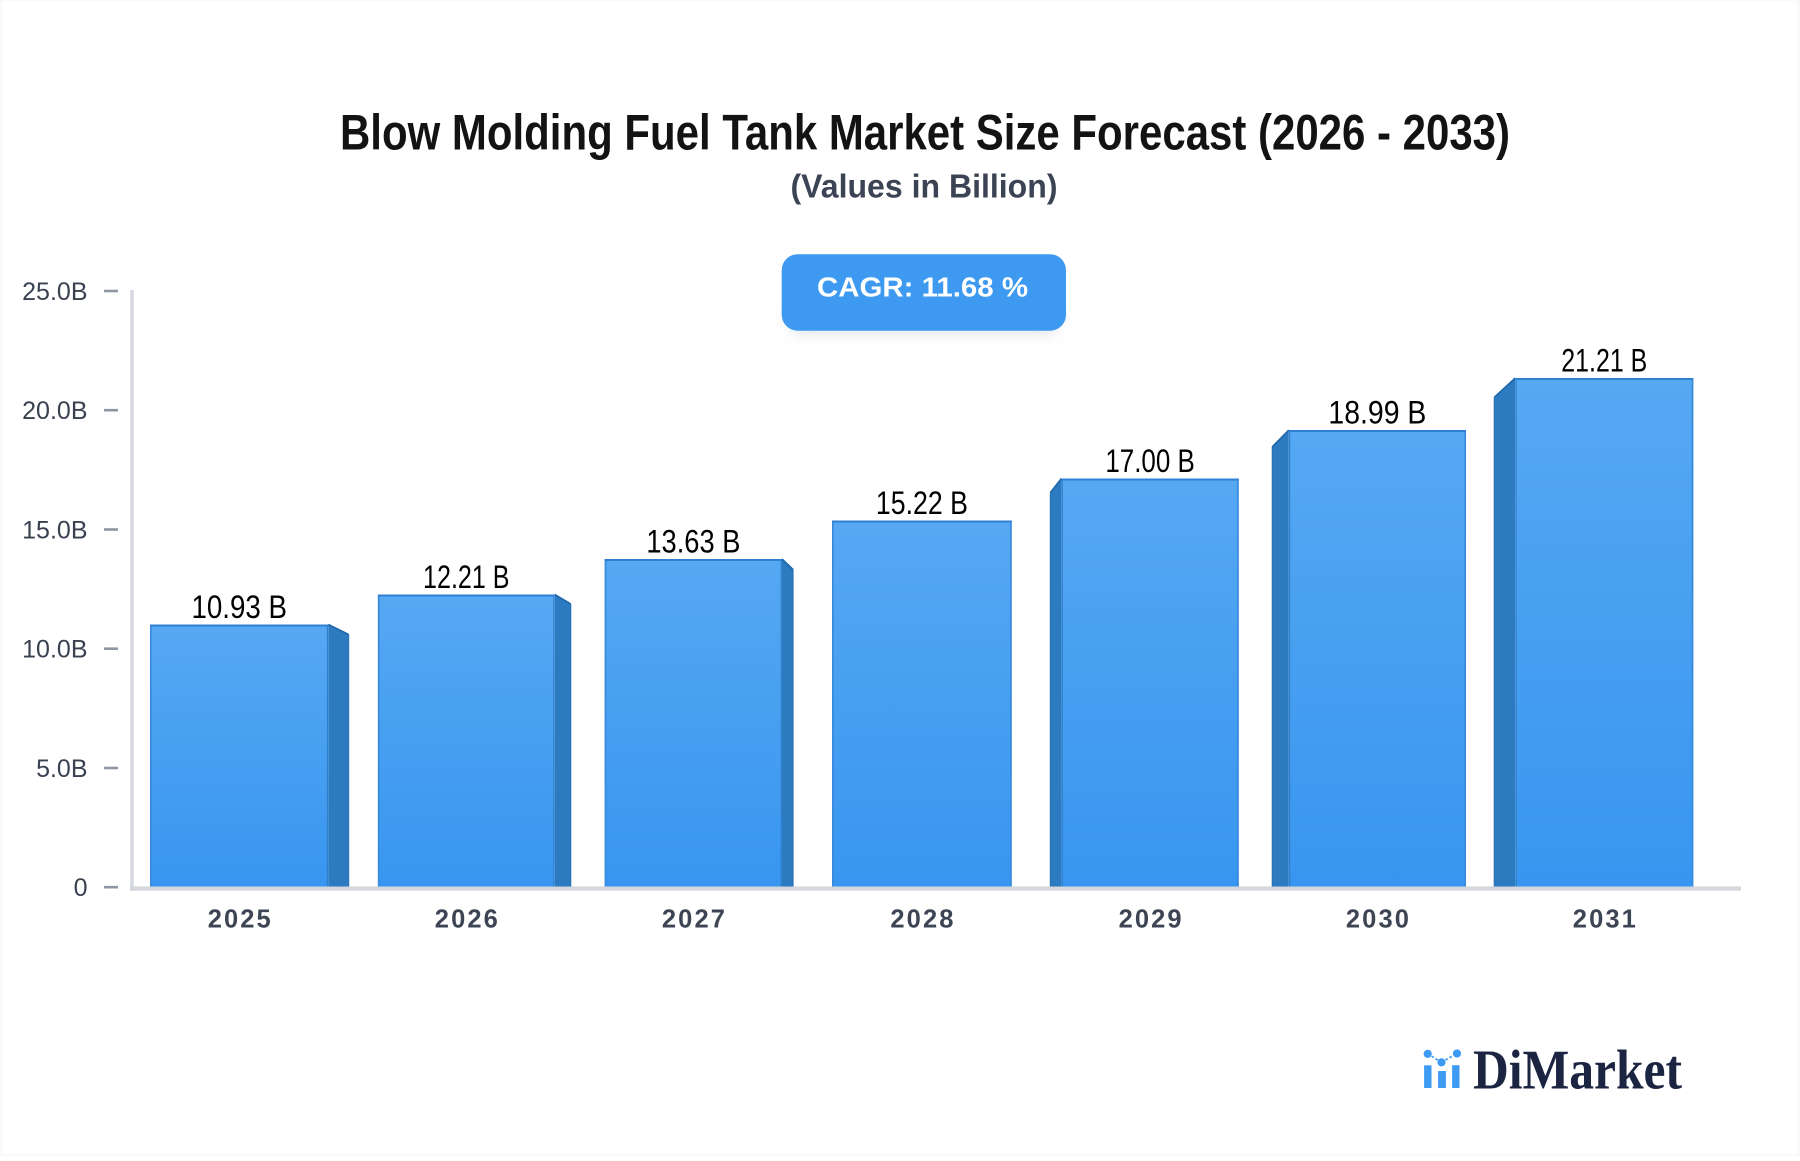 The image size is (1800, 1161). Describe the element at coordinates (466, 577) in the screenshot. I see `svg-text: 12.21 B` at that location.